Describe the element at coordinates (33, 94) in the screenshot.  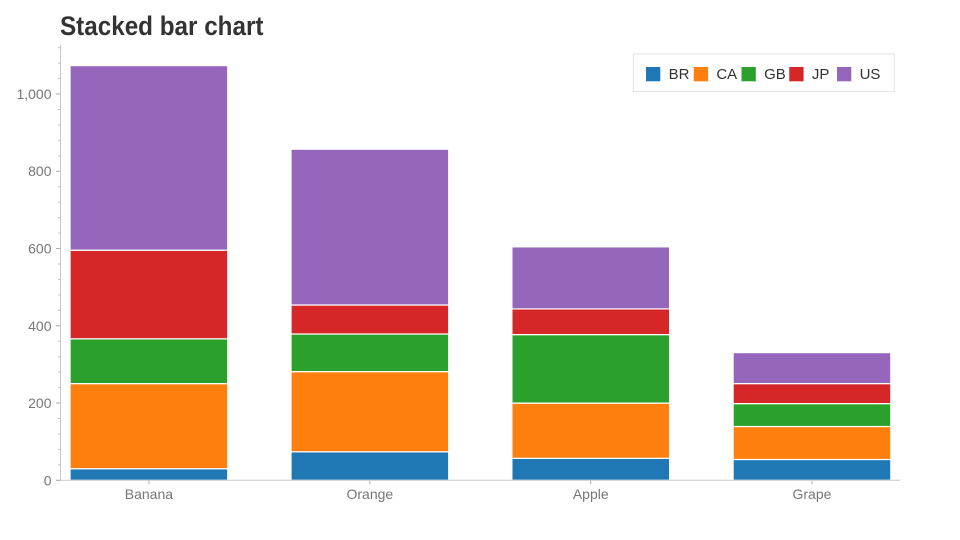
I see `svg-text: 1,000` at that location.